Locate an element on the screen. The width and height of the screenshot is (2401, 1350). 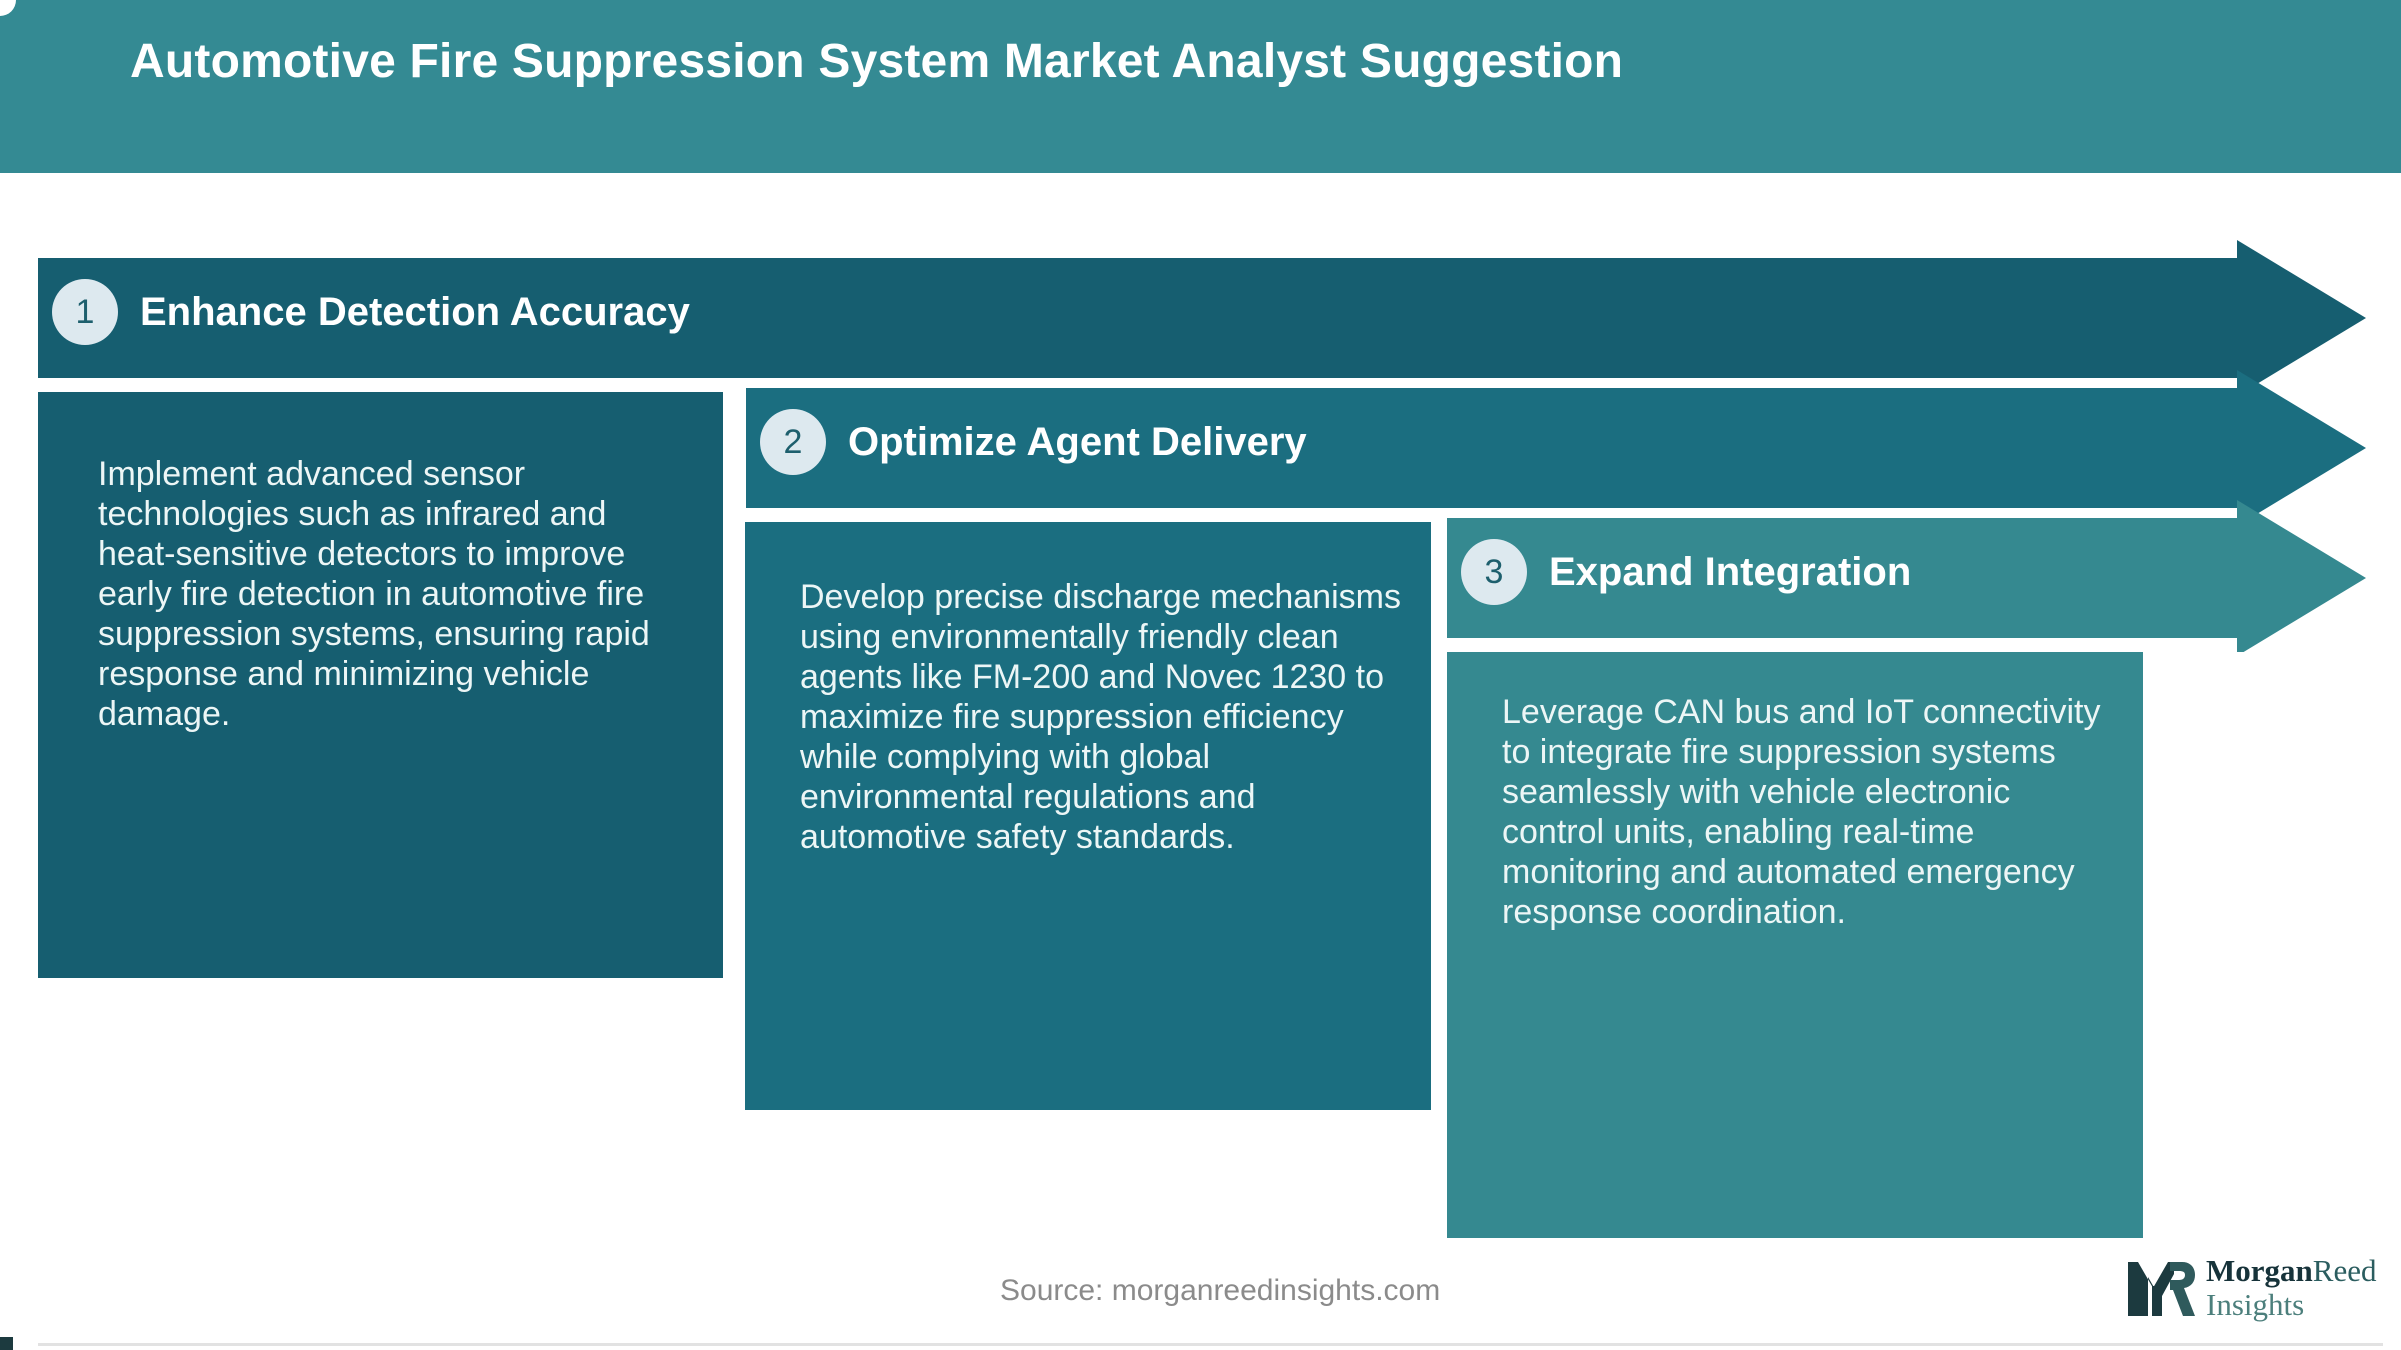
step-title-2: Optimize Agent Delivery is located at coordinates (1077, 442).